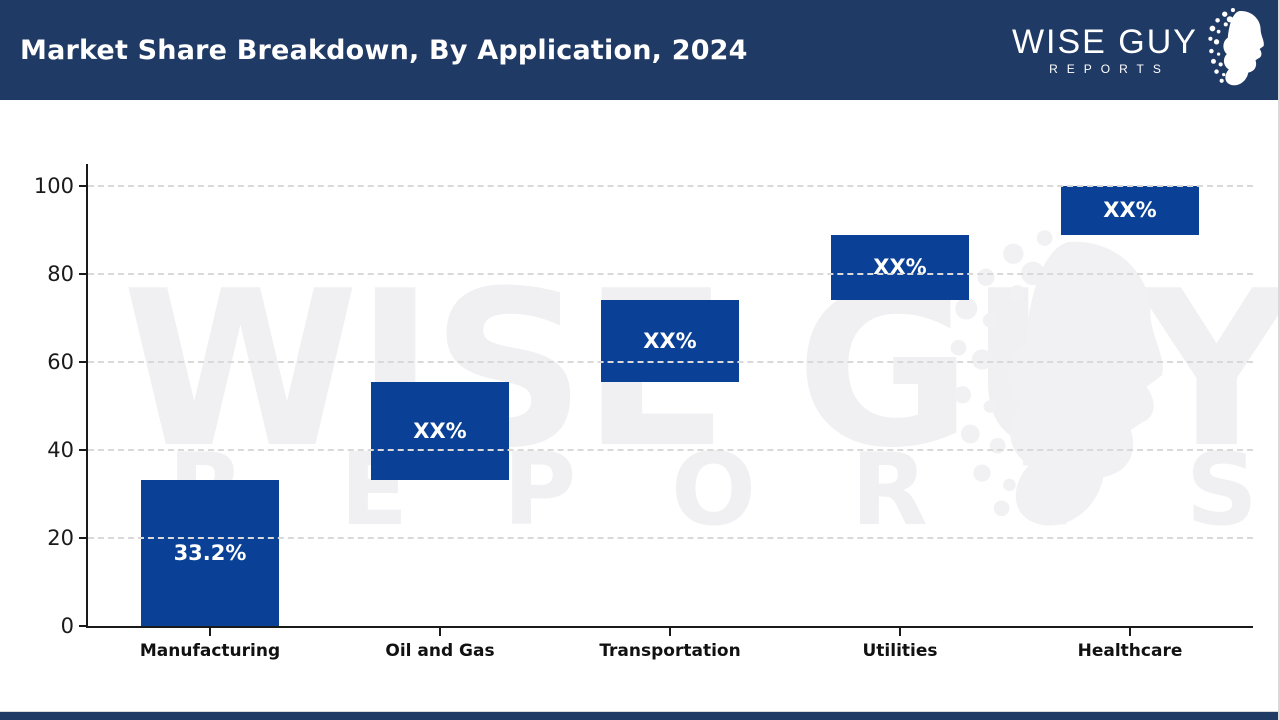 This screenshot has width=1280, height=720. Describe the element at coordinates (1052, 385) in the screenshot. I see `watermark-head-profile-icon` at that location.